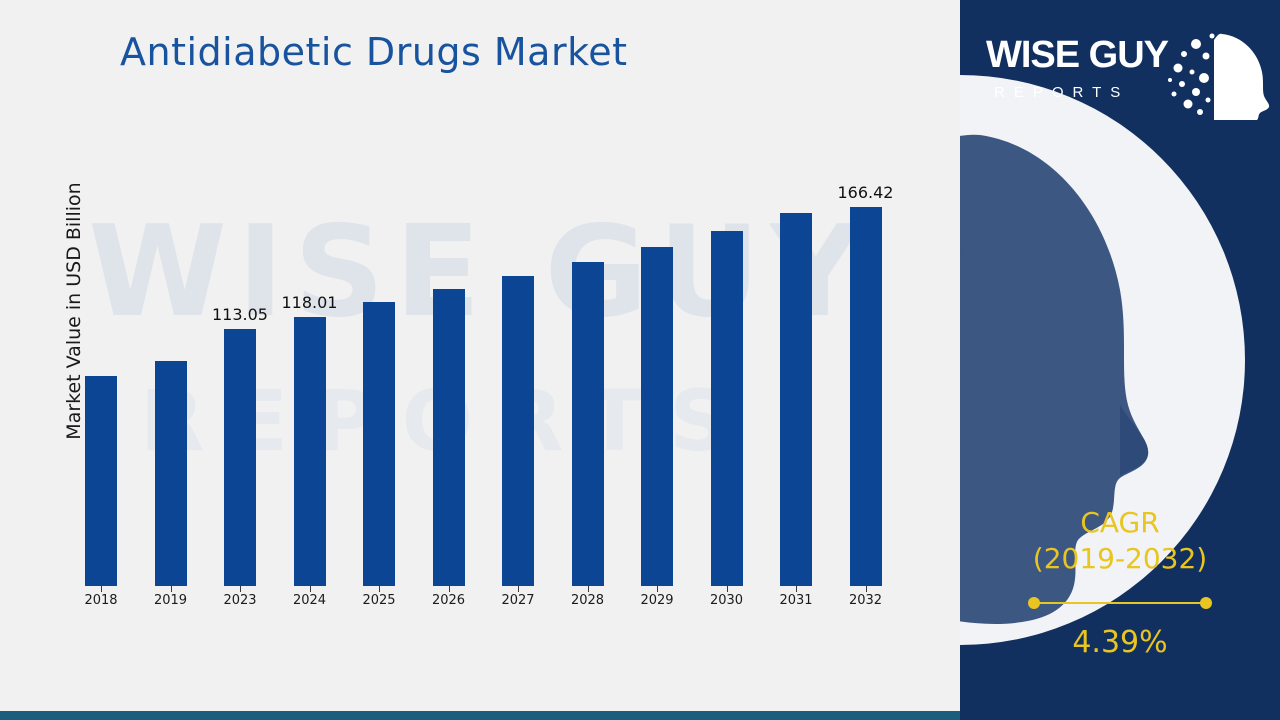  Describe the element at coordinates (865, 600) in the screenshot. I see `x-tick-label-2032: 2032` at that location.